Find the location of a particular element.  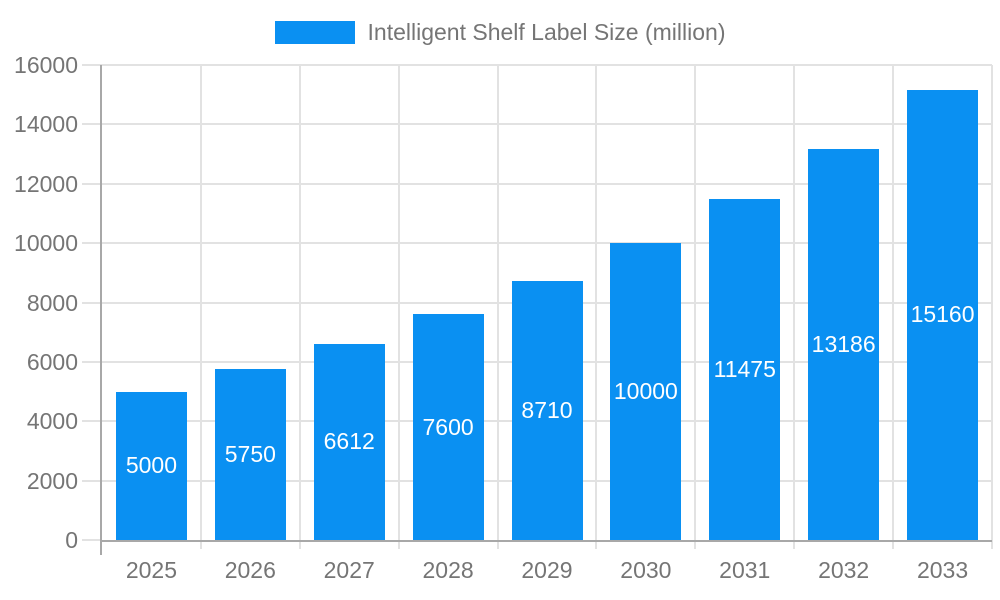

legend-color-swatch-icon is located at coordinates (314, 32).